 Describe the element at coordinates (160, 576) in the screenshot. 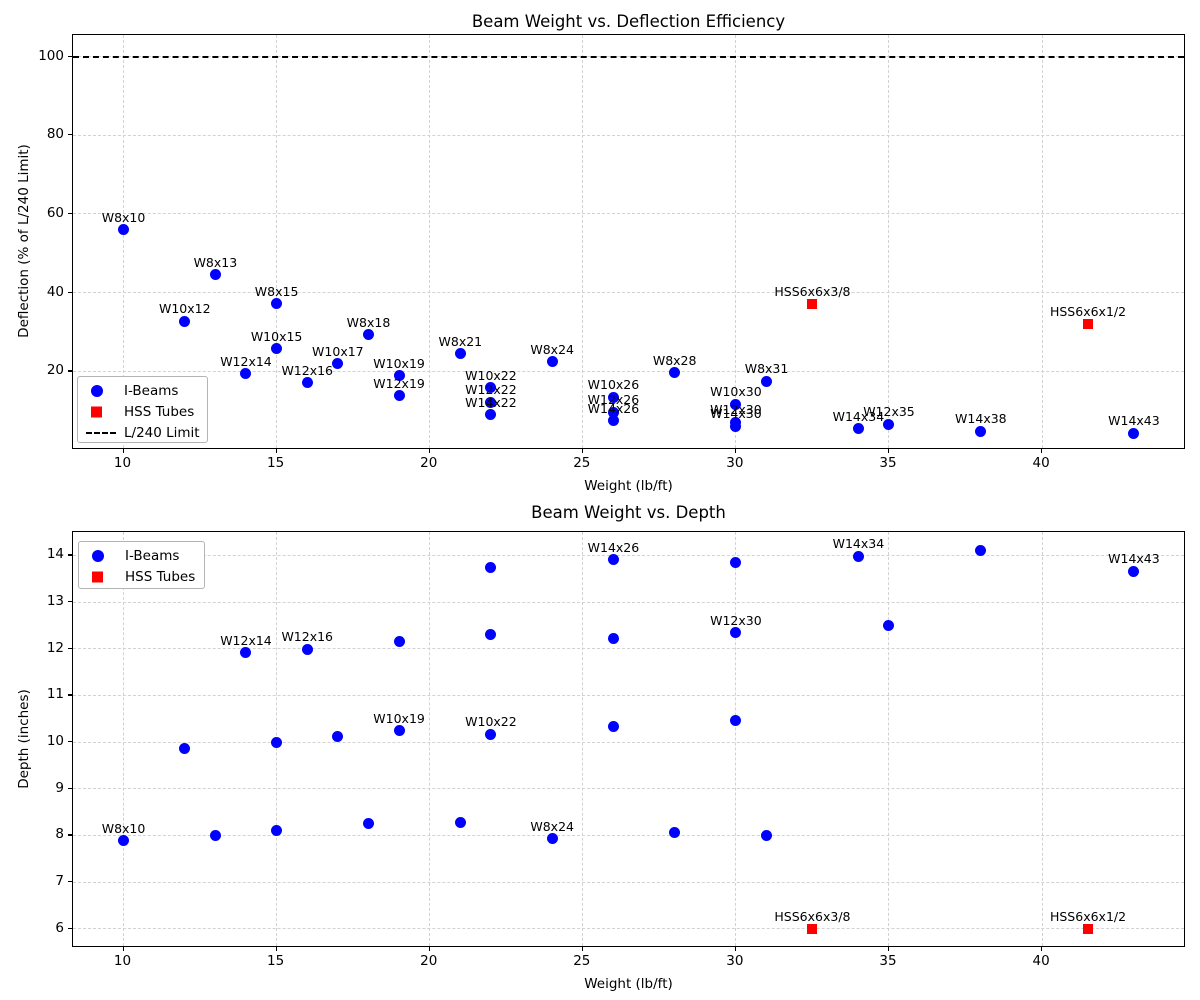

I see `legend-item-label: HSS Tubes` at that location.